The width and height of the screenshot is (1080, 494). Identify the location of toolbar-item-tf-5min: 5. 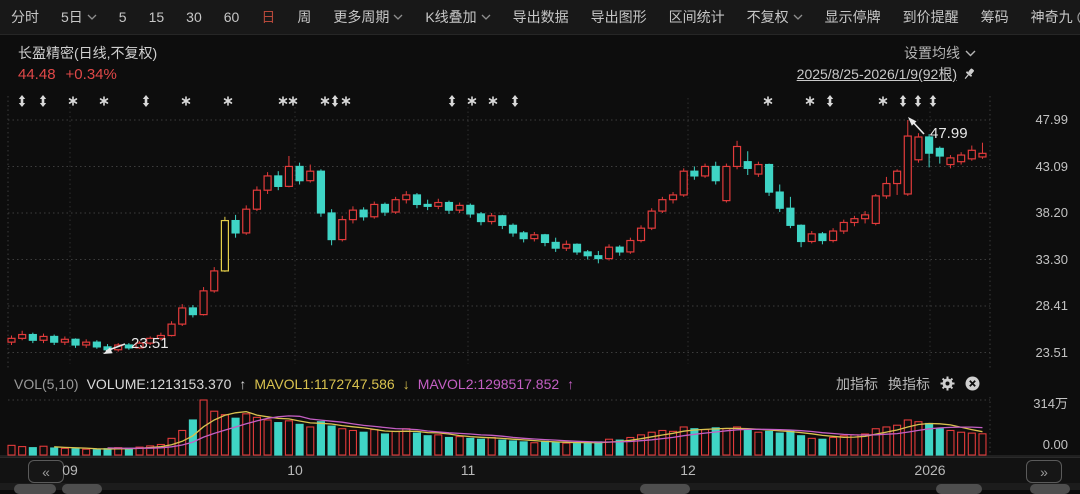
(123, 17).